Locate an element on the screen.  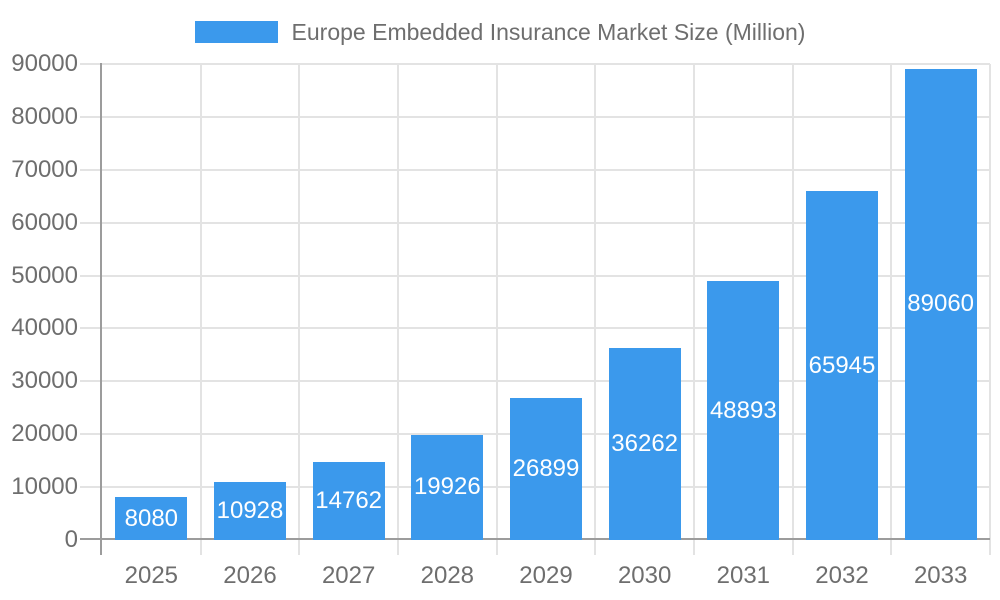
y-axis-tick-label: 90000 is located at coordinates (44, 63).